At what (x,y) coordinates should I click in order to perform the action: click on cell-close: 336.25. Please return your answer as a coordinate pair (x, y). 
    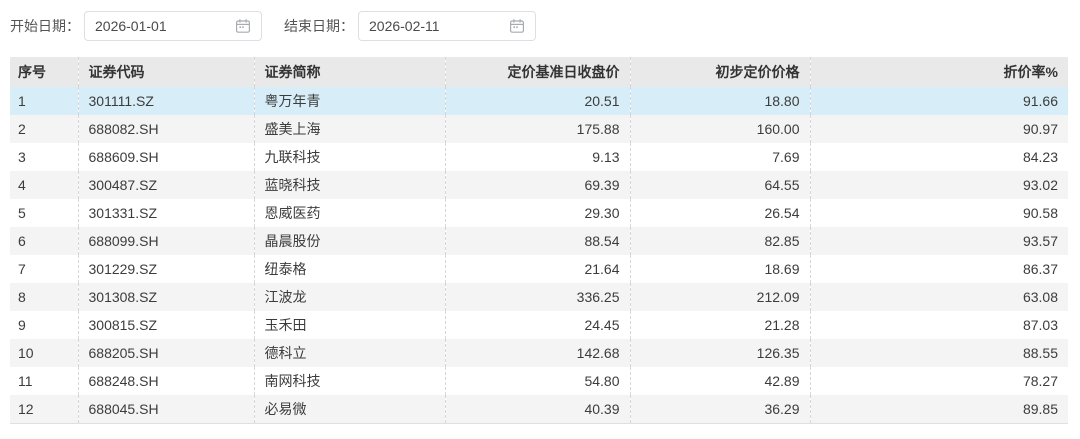
    Looking at the image, I should click on (537, 297).